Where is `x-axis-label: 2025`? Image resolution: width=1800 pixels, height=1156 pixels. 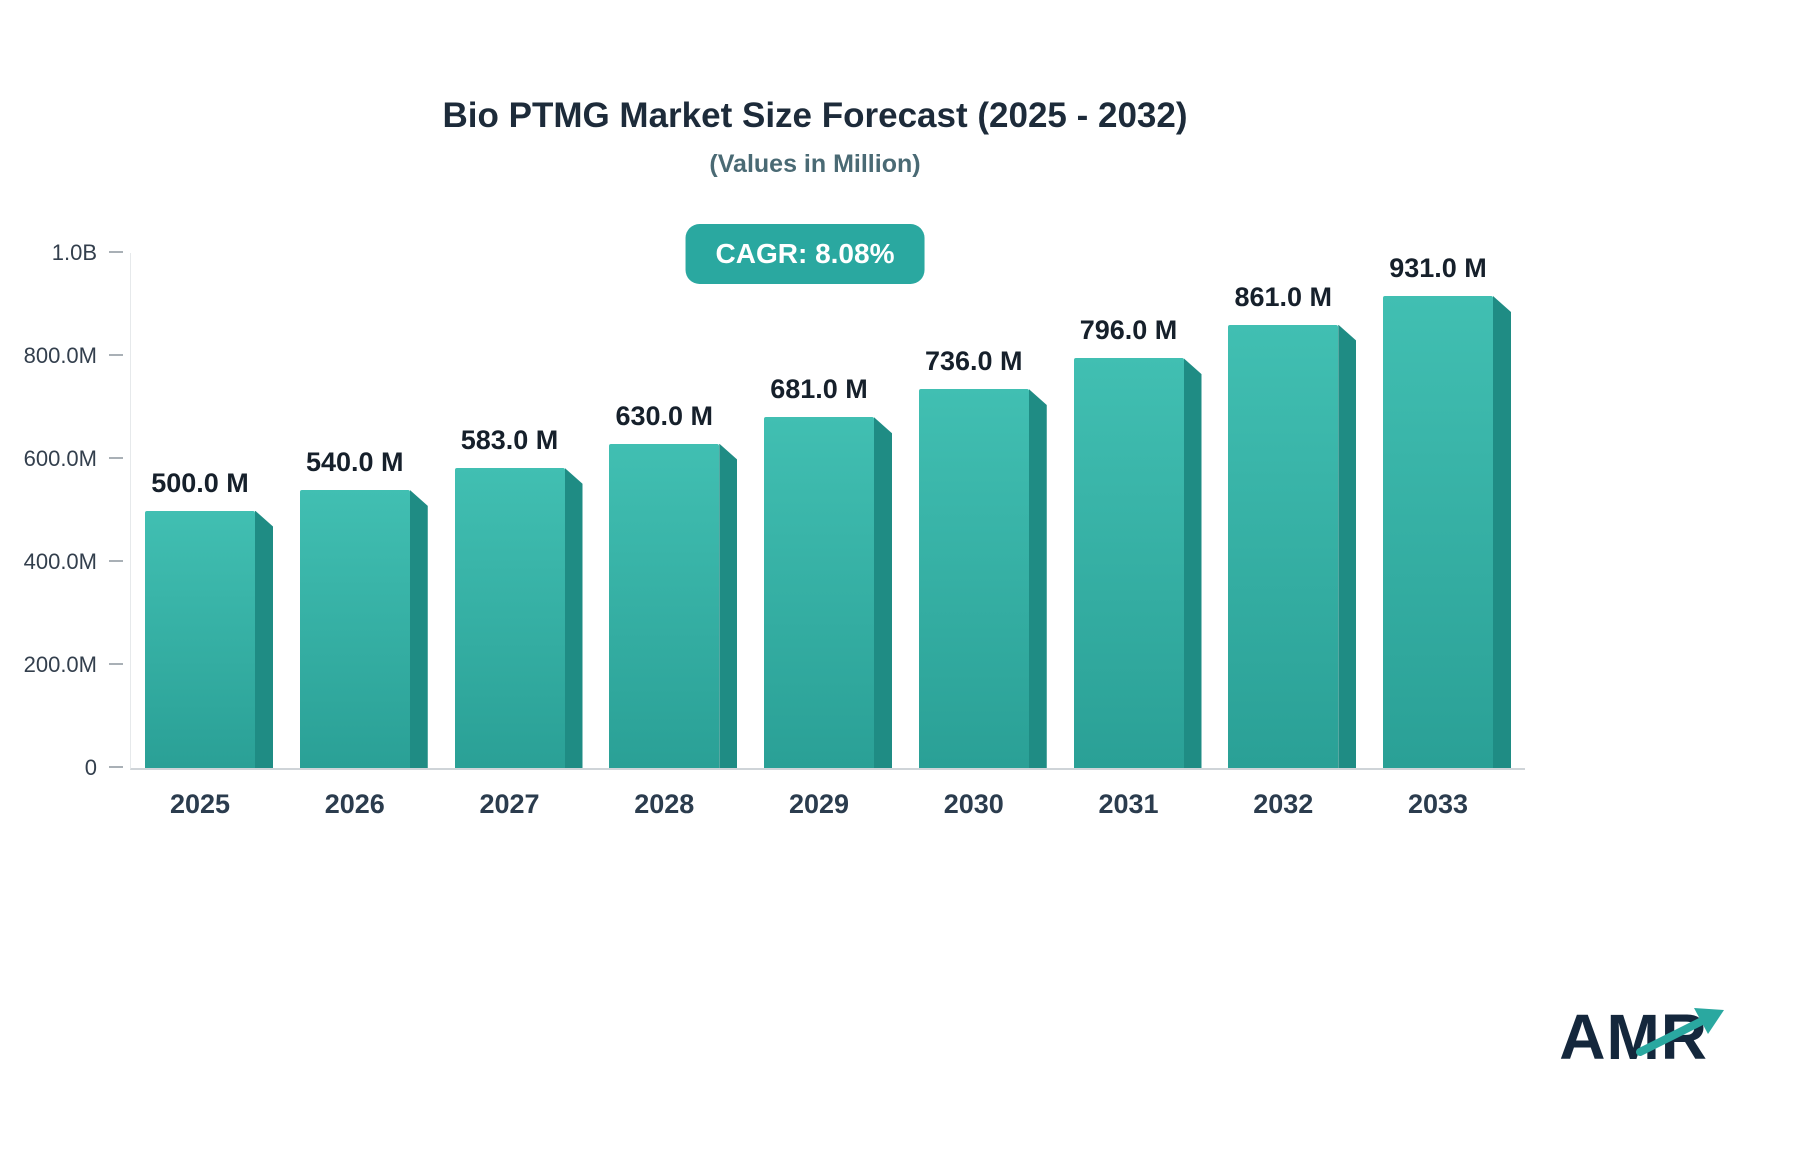 x-axis-label: 2025 is located at coordinates (200, 804).